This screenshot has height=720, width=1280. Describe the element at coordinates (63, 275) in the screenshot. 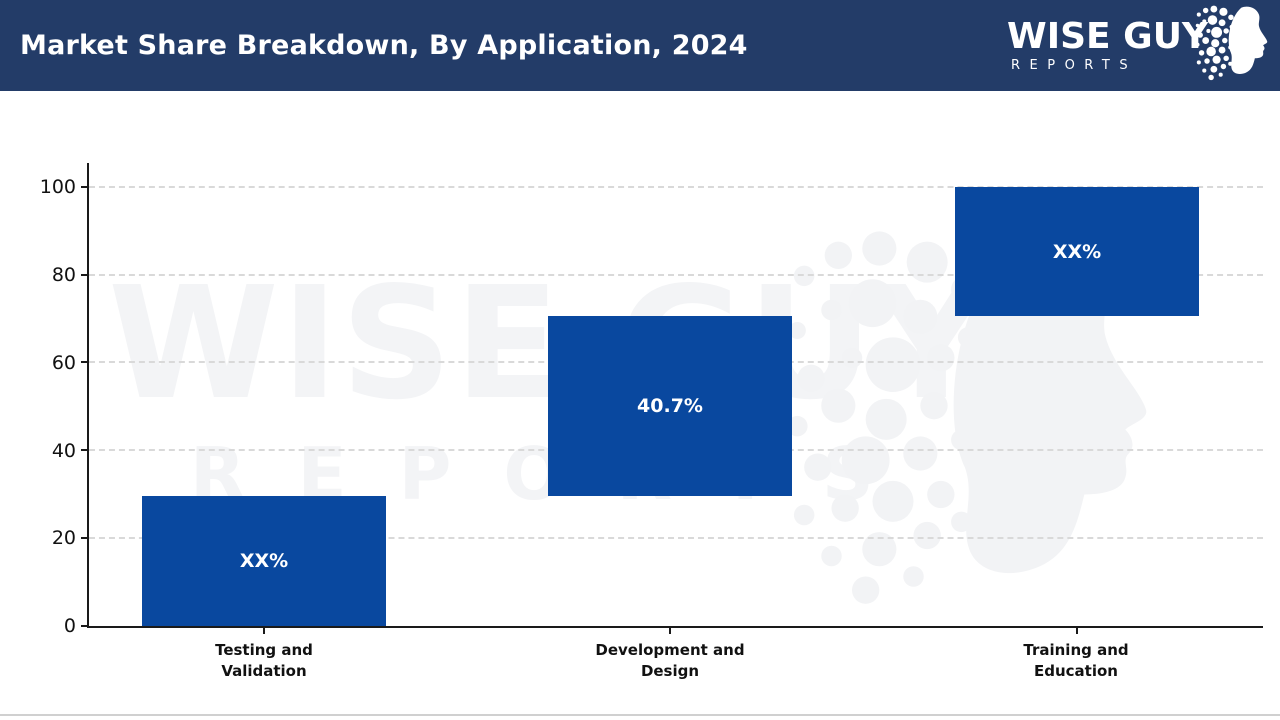

I see `y-tick-label: 80` at that location.